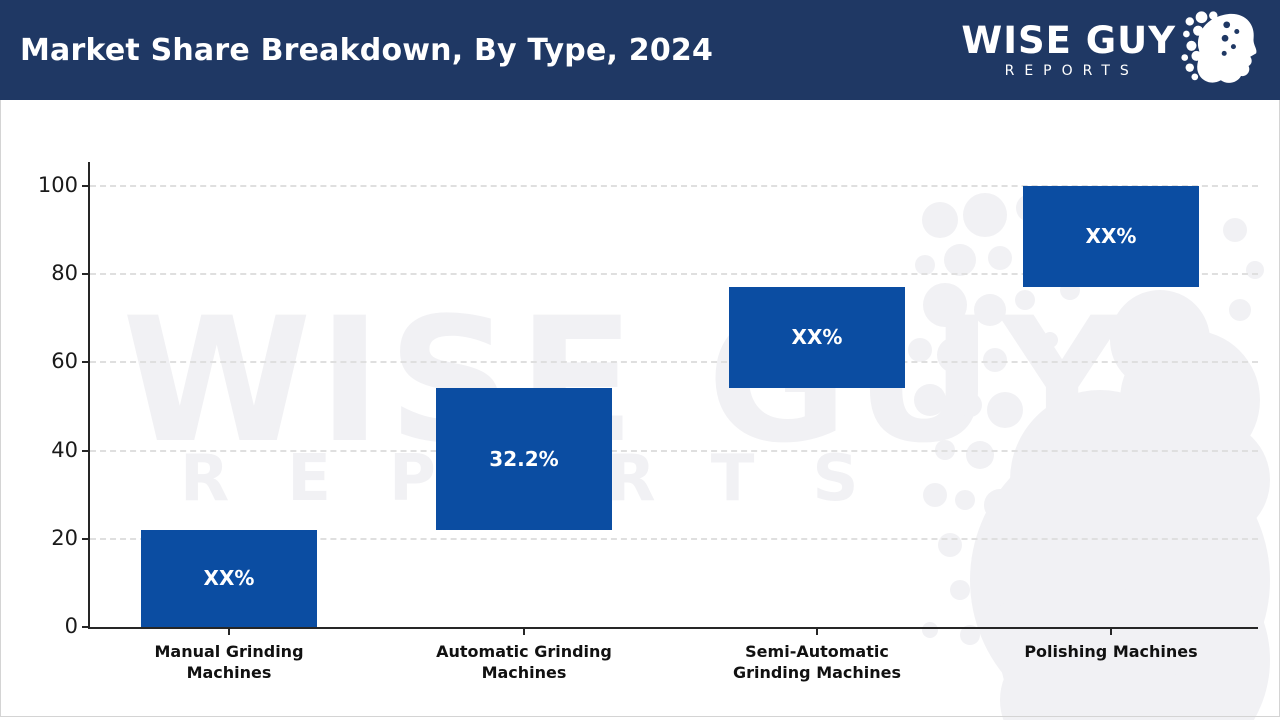 The width and height of the screenshot is (1280, 720). What do you see at coordinates (1219, 47) in the screenshot?
I see `face-profile-icon` at bounding box center [1219, 47].